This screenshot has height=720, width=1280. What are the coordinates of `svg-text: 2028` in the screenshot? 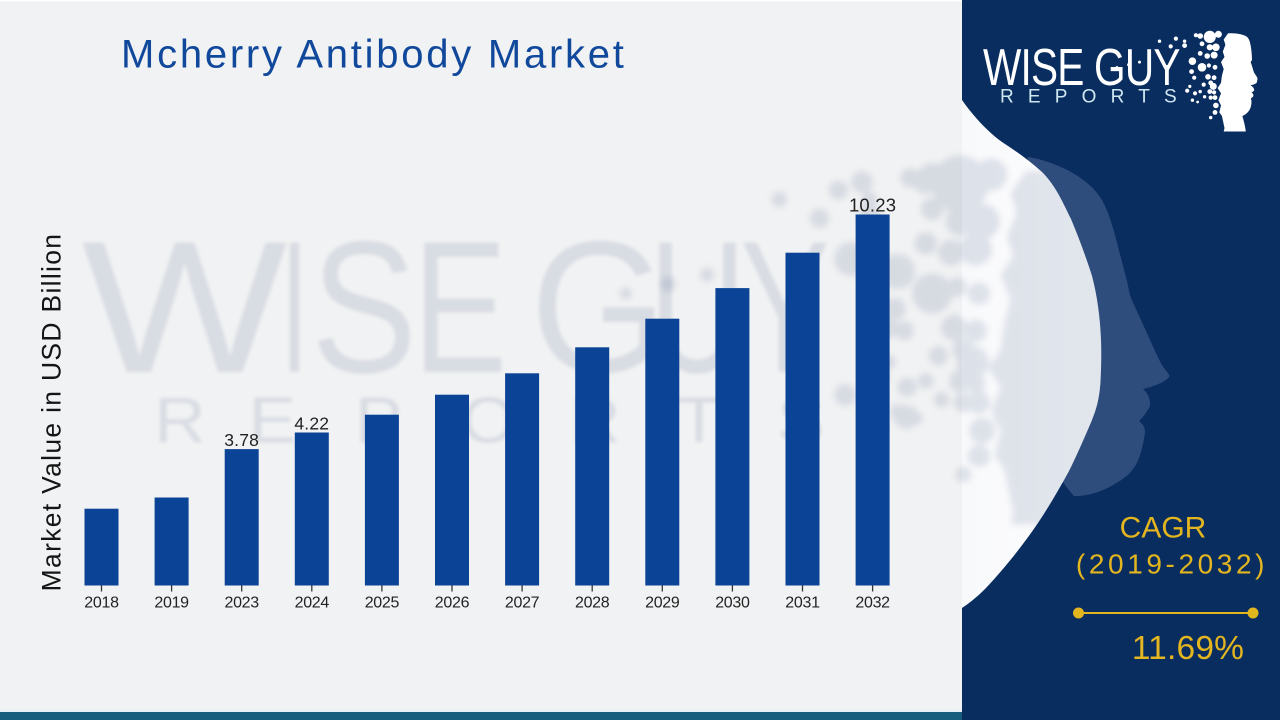 It's located at (592, 603).